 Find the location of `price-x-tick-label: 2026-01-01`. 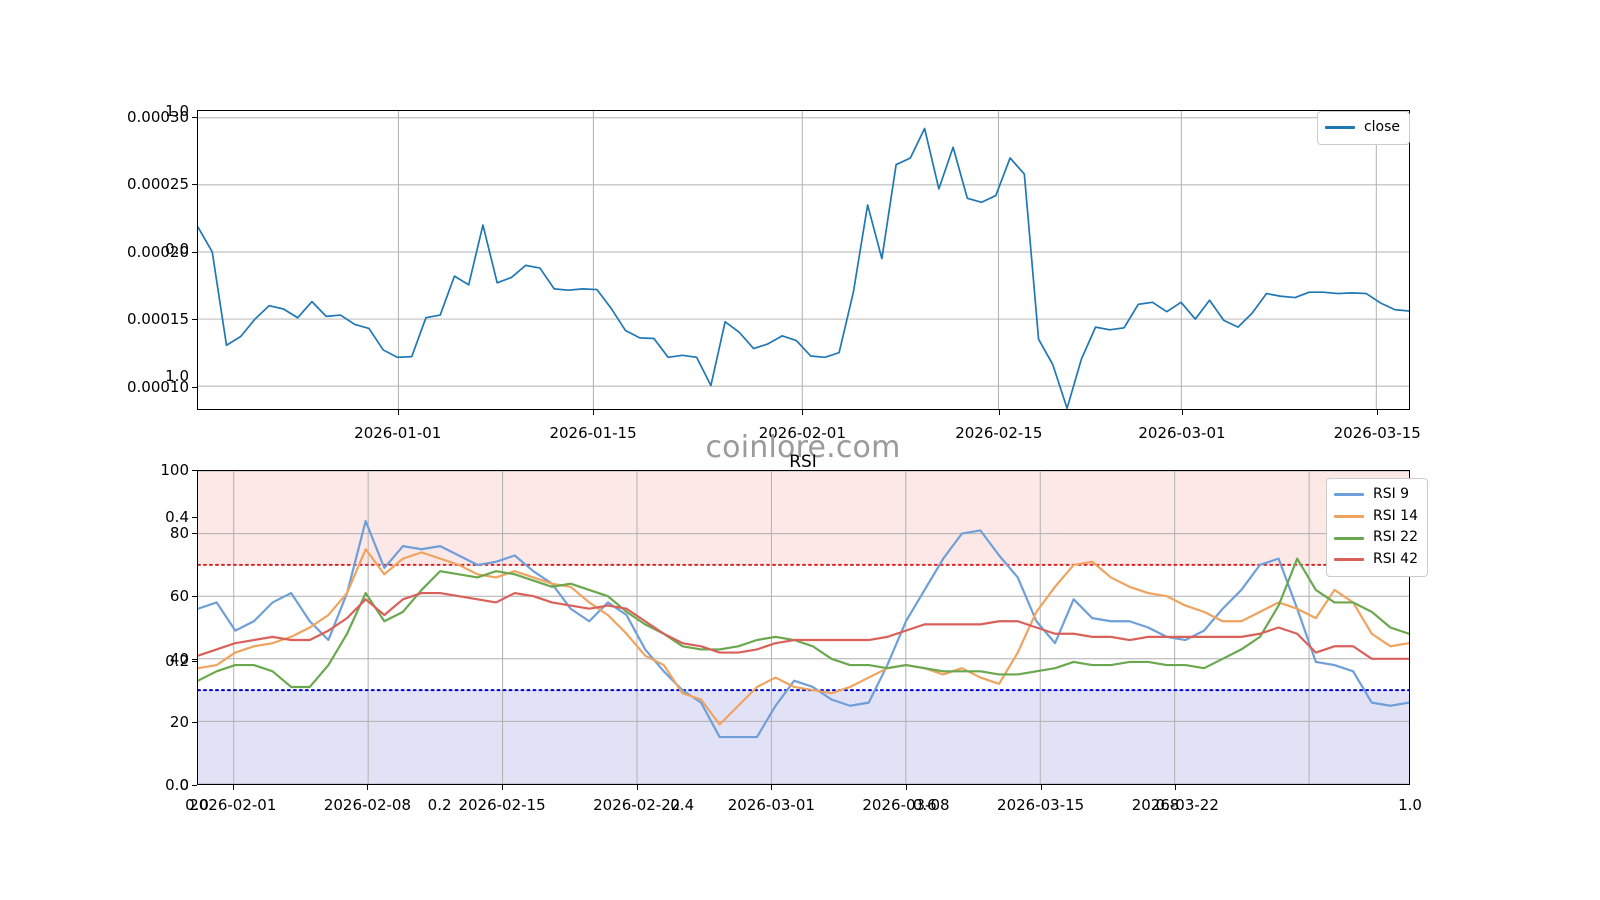

price-x-tick-label: 2026-01-01 is located at coordinates (398, 433).